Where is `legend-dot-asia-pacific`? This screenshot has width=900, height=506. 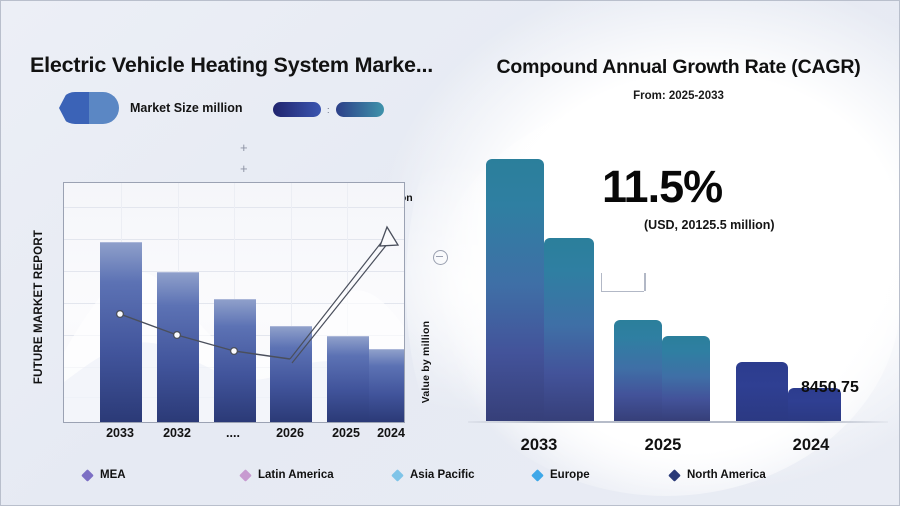
legend-dot-asia-pacific is located at coordinates (397, 475).